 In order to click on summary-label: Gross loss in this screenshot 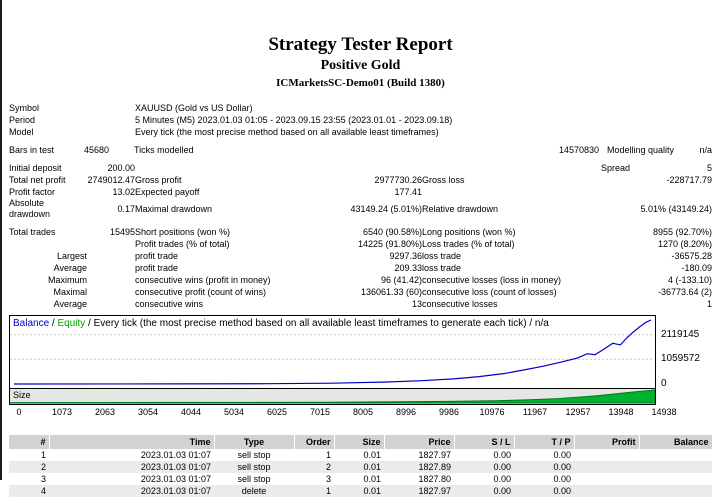, I will do `click(443, 179)`.